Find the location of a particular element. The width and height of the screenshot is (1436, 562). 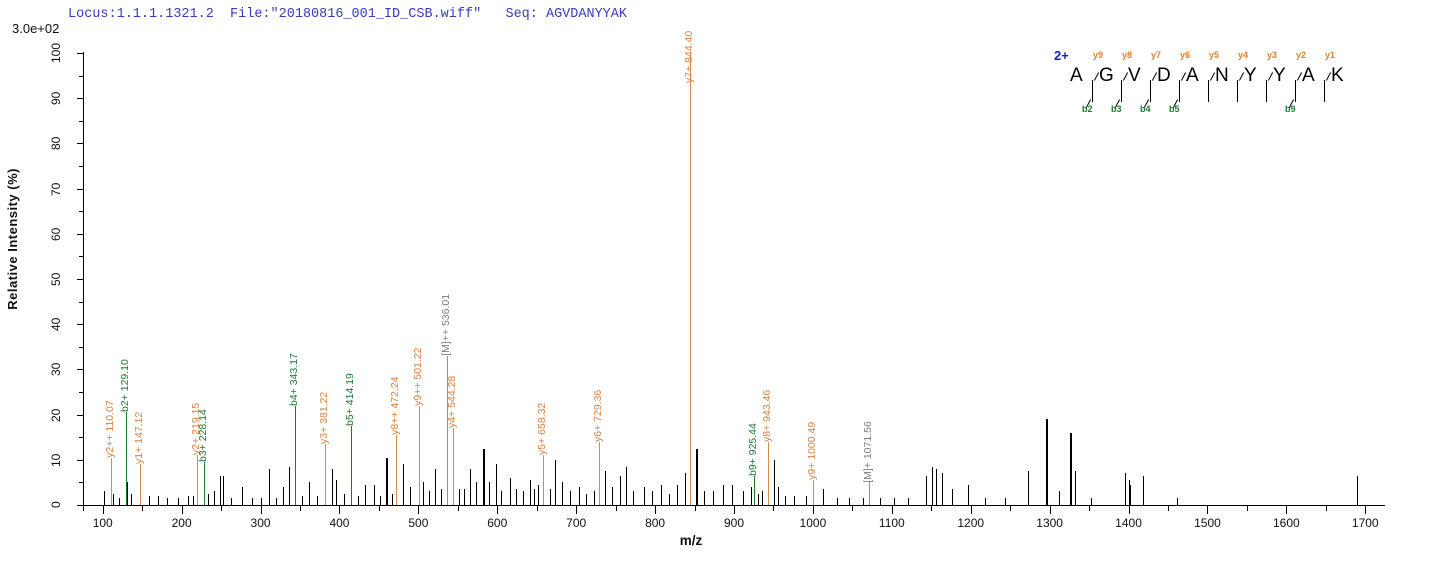

peak-label: y4+ 544.28 is located at coordinates (452, 402).